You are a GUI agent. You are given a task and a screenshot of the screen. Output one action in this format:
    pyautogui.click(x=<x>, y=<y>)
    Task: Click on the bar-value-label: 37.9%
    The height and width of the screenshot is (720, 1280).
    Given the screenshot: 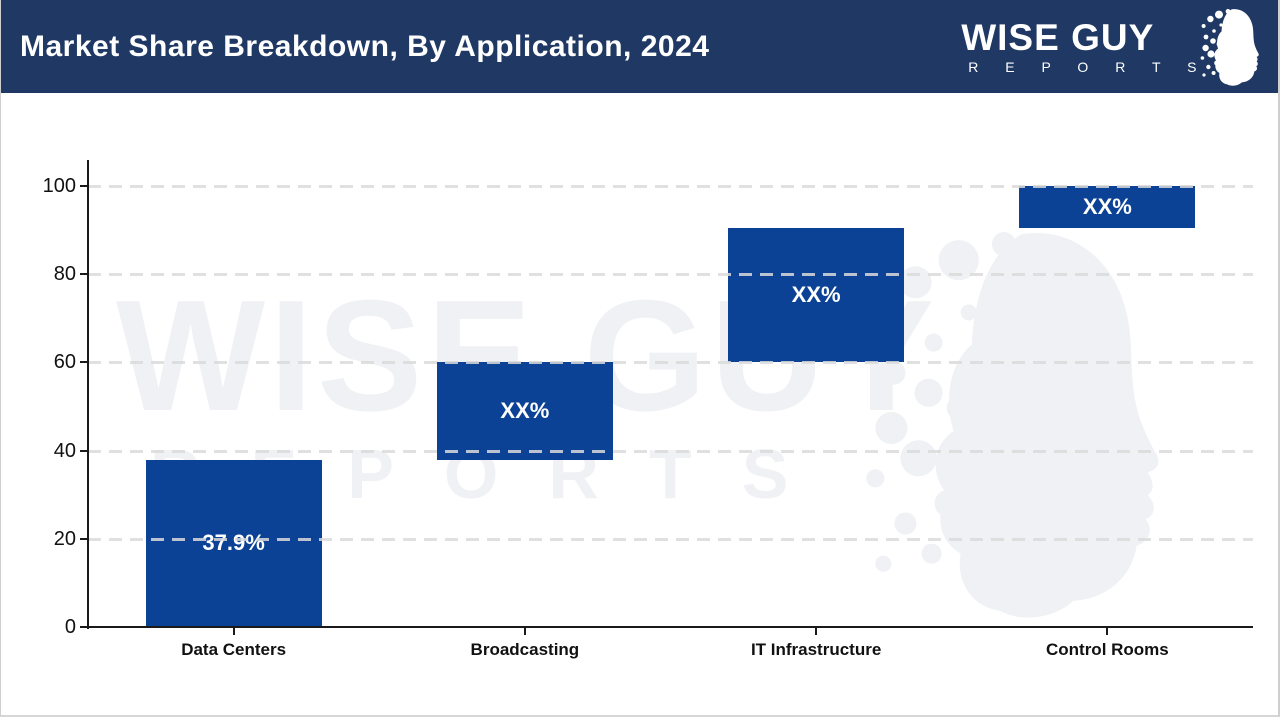 What is the action you would take?
    pyautogui.click(x=233, y=543)
    